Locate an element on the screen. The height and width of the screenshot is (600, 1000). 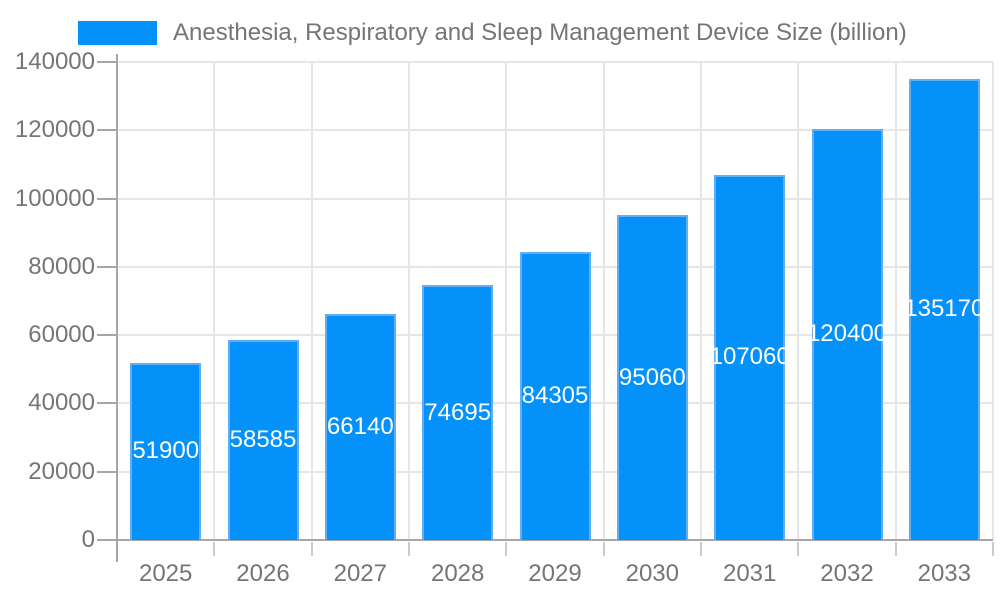
x-axis-label: 2027 is located at coordinates (360, 573).